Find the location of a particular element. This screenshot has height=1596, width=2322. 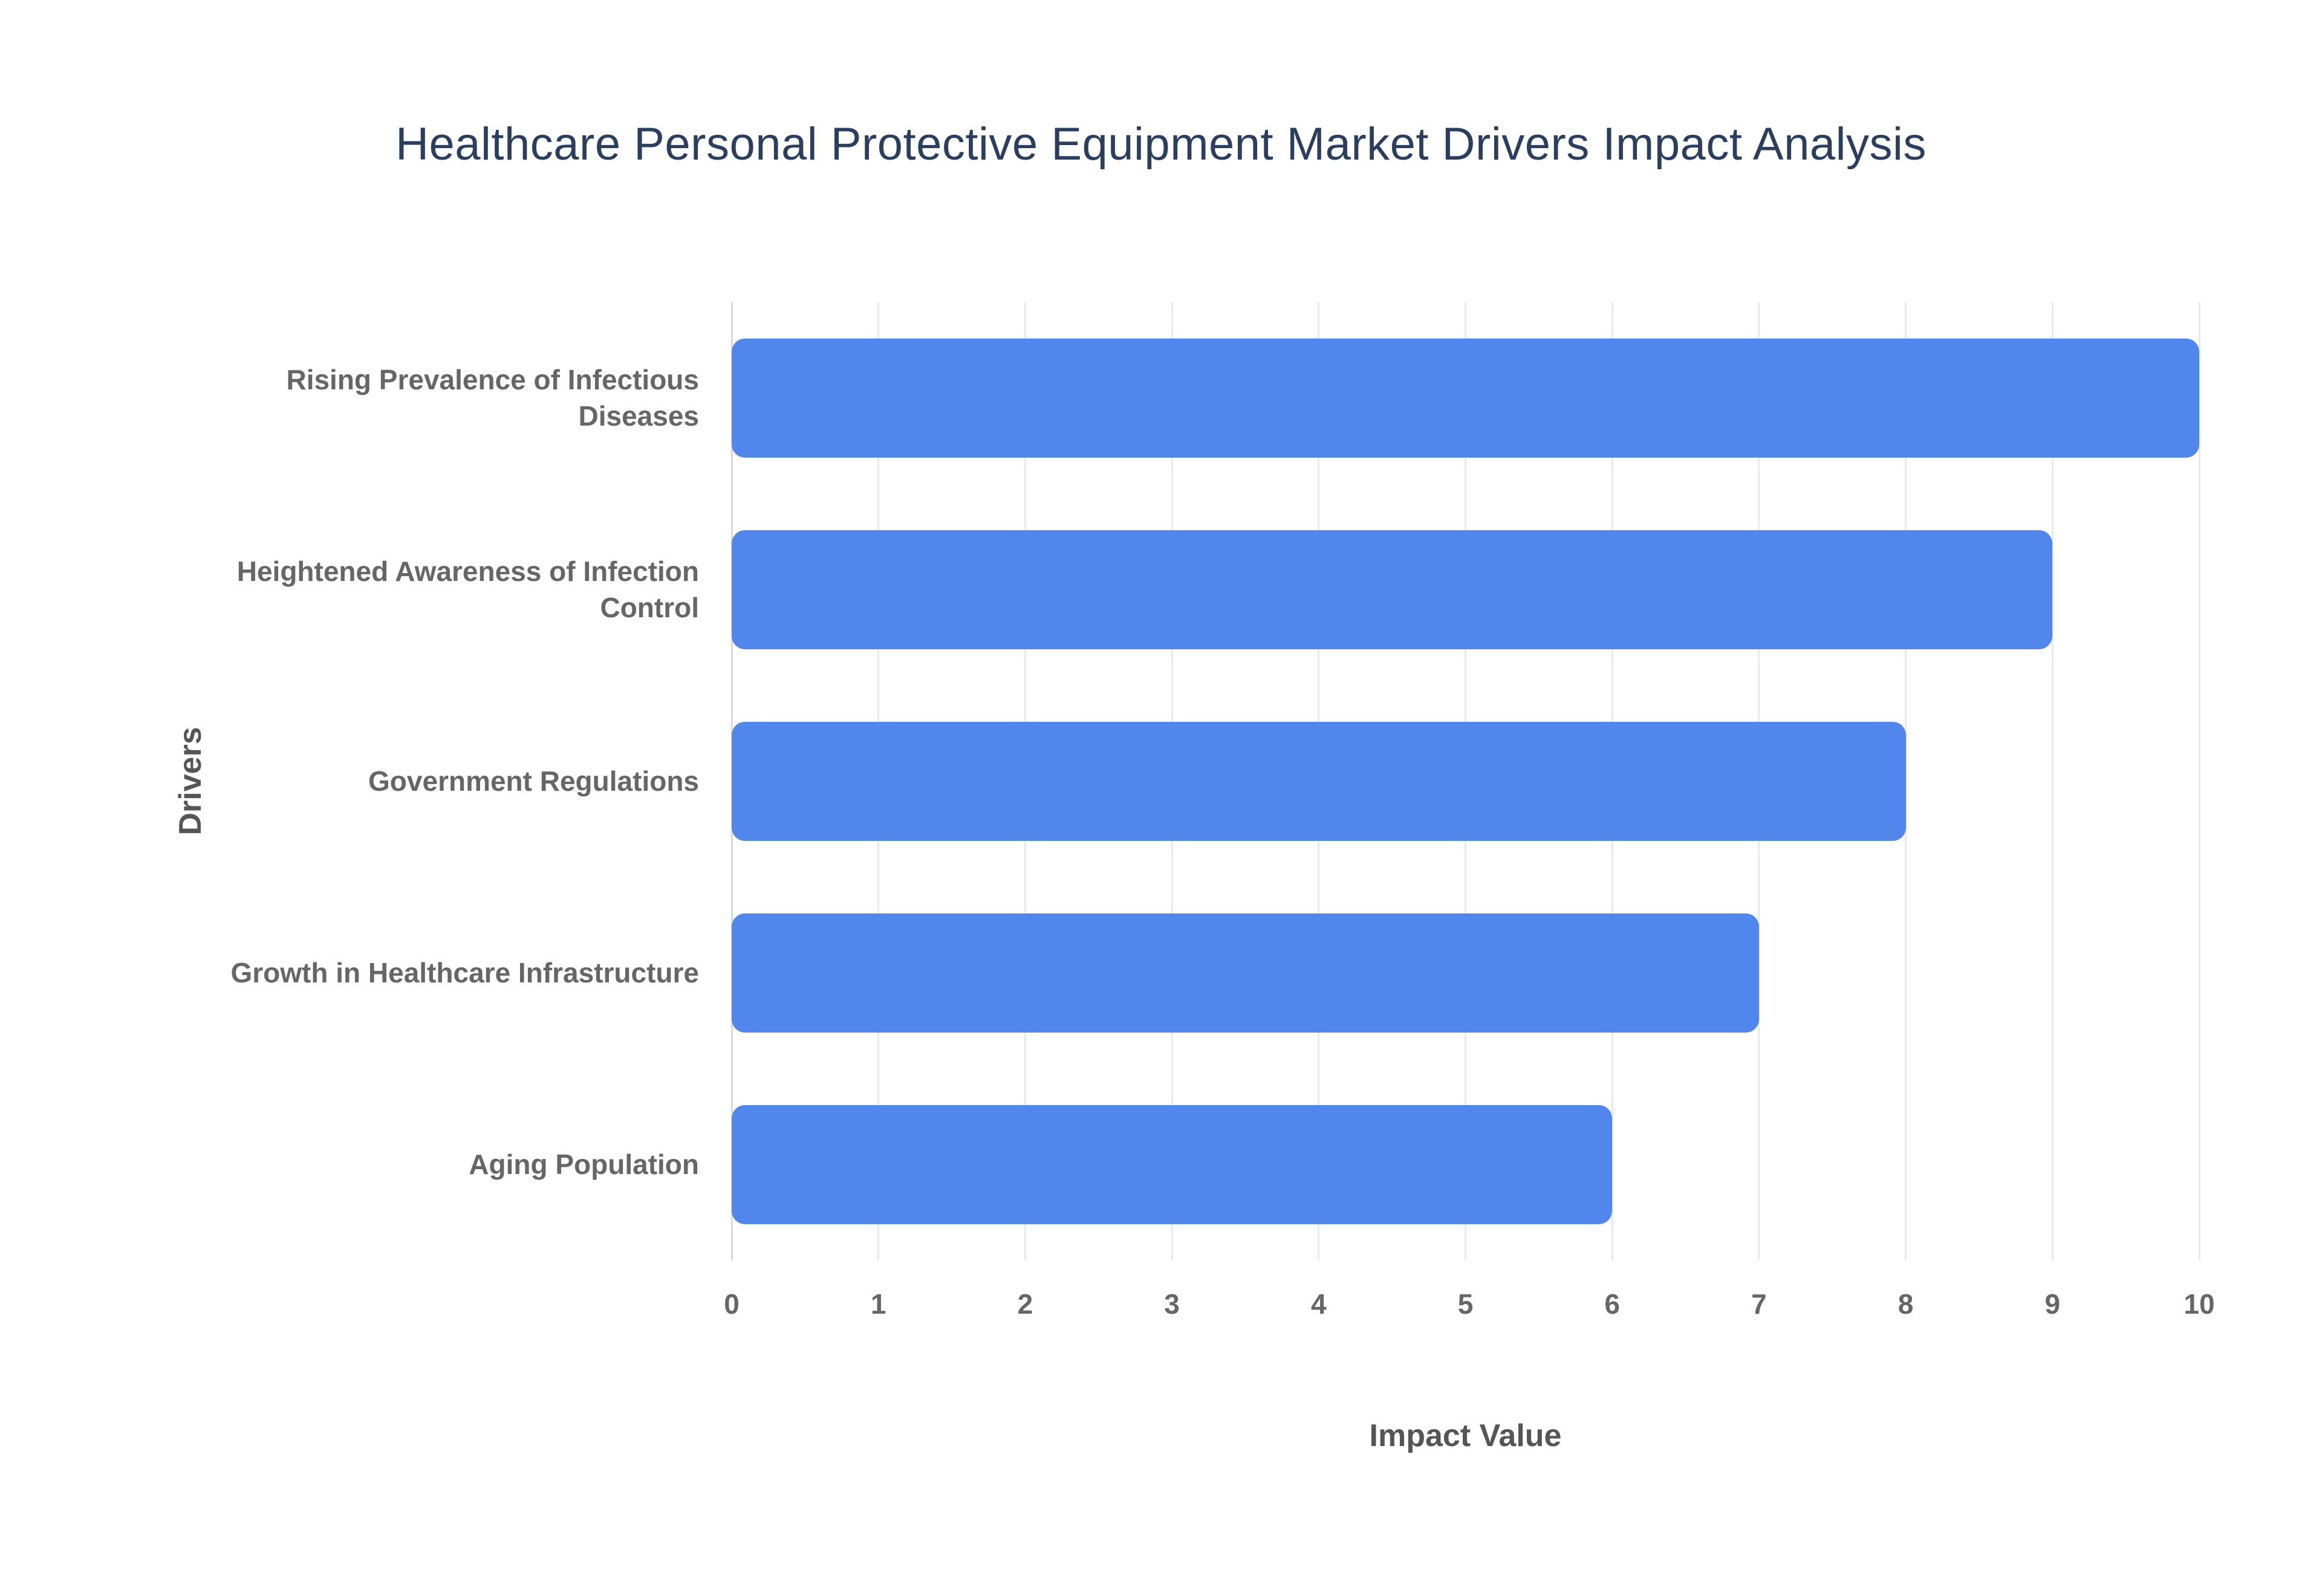

bar-row: Government Regulations is located at coordinates (1283, 781).